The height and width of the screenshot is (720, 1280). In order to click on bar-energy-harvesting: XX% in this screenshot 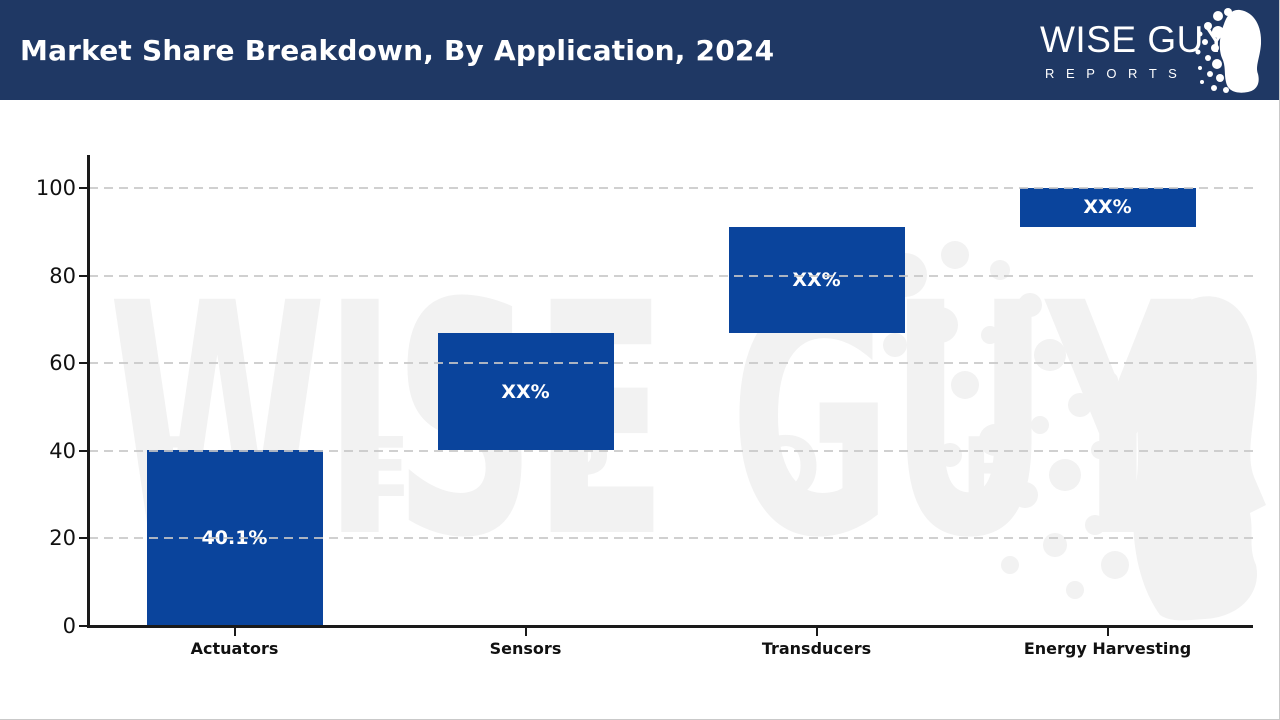, I will do `click(1107, 207)`.